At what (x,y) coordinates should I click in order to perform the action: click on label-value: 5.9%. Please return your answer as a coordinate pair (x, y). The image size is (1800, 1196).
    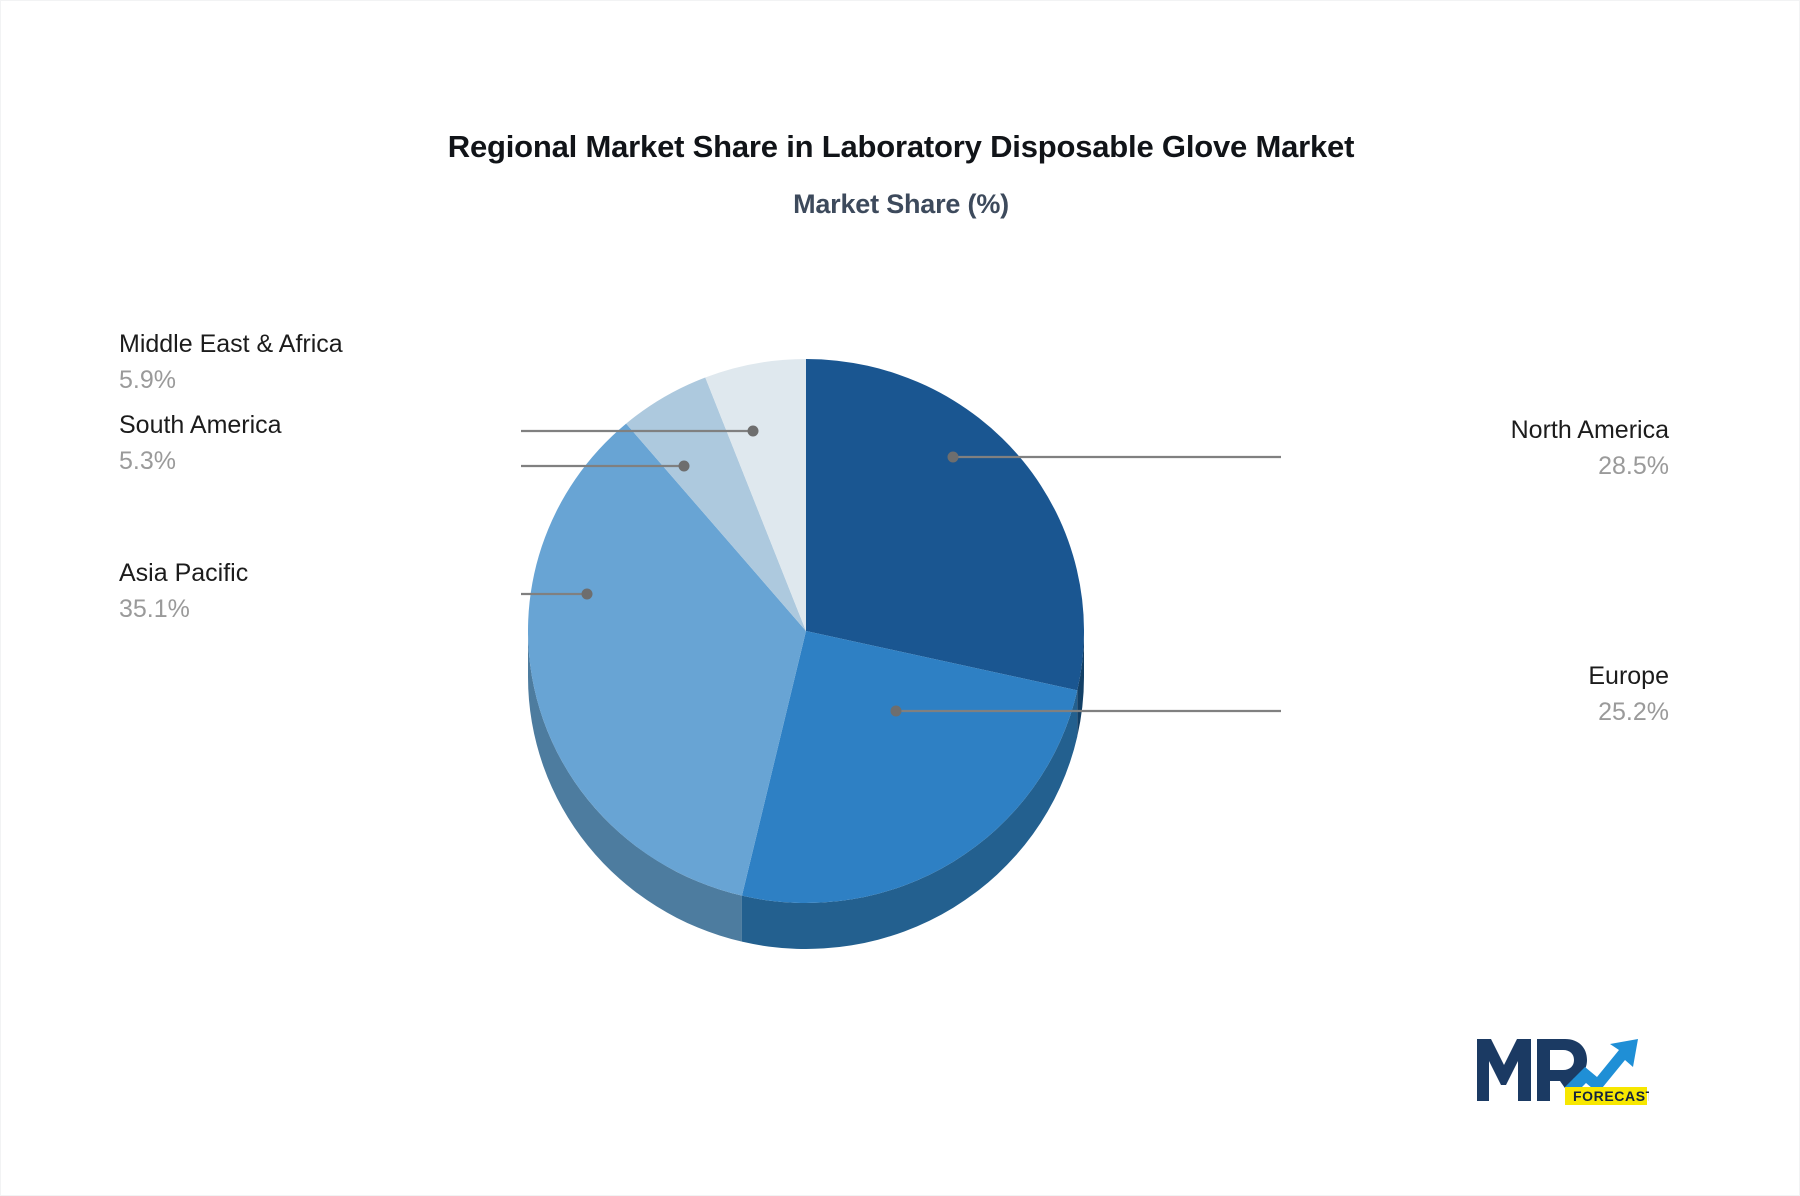
    Looking at the image, I should click on (147, 380).